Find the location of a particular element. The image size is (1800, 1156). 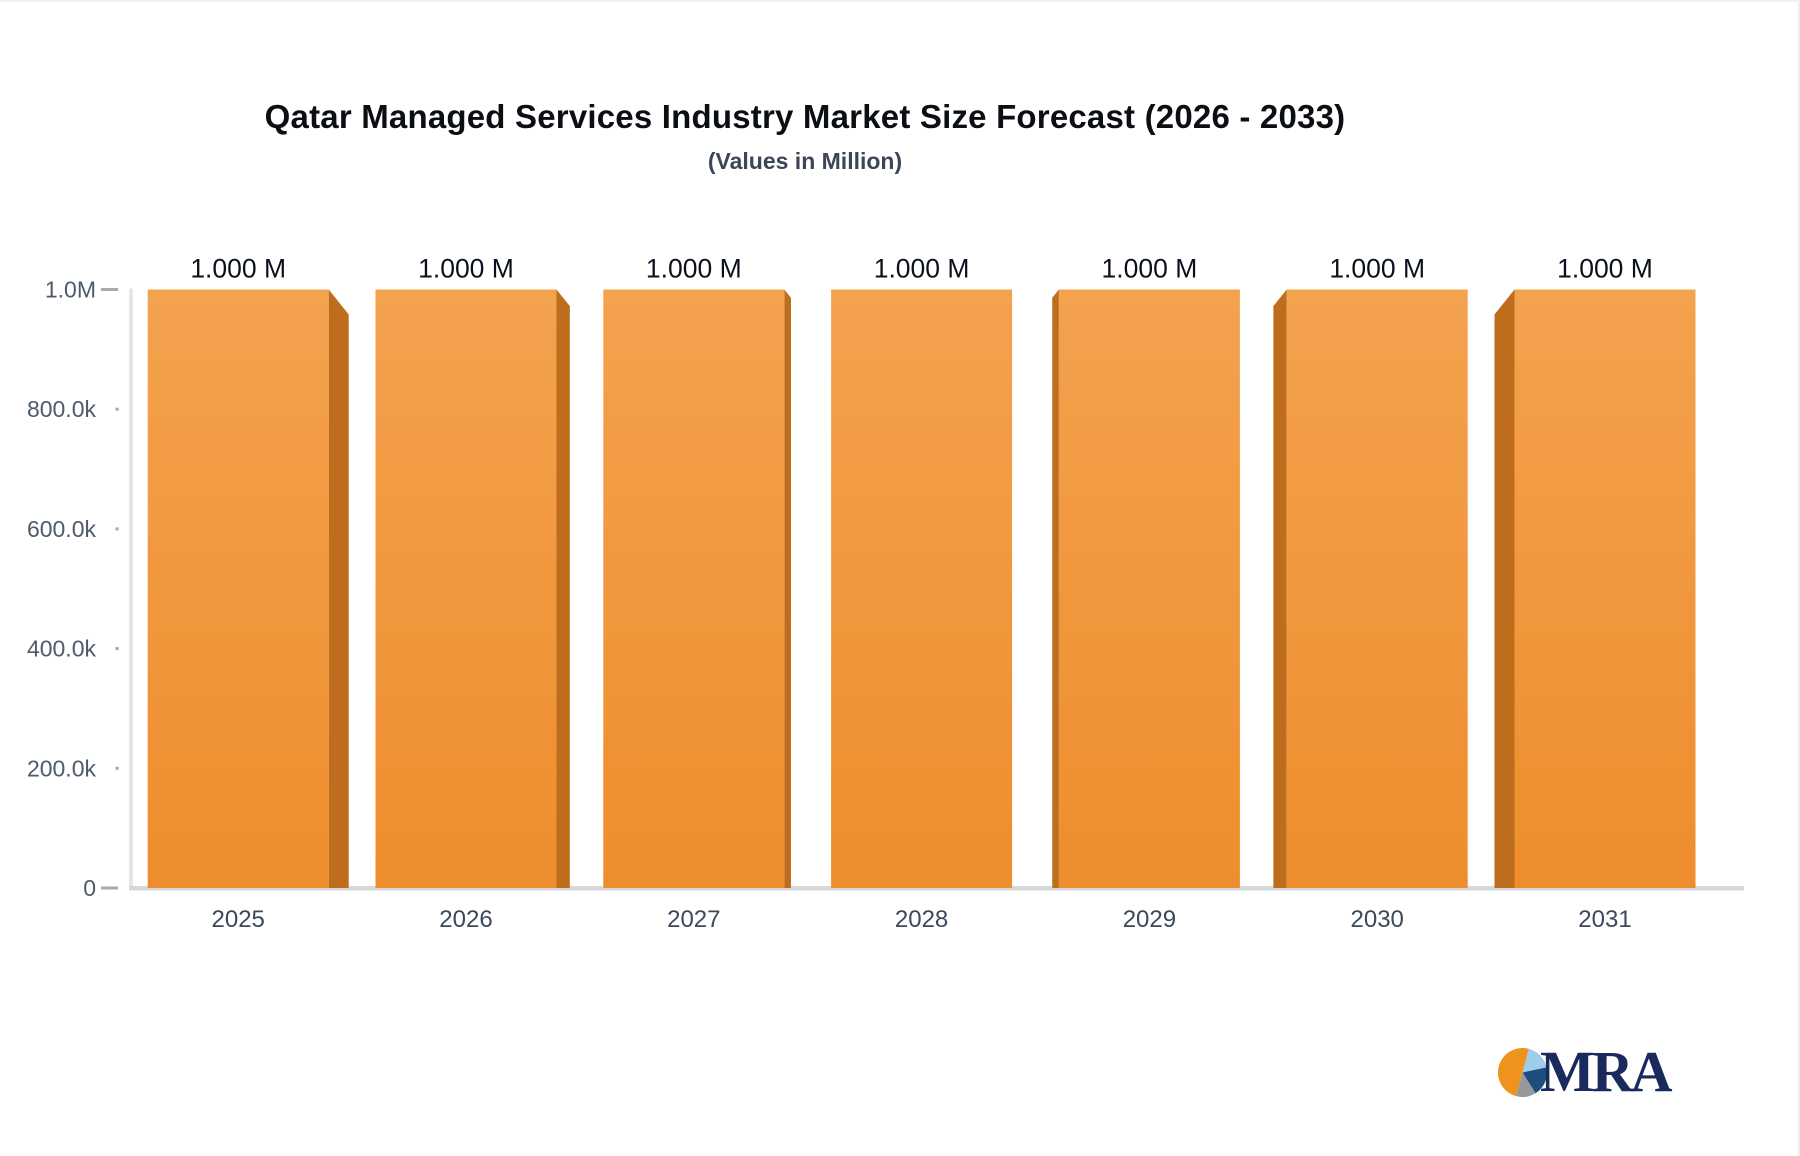

logo-pie-icon is located at coordinates (1522, 1072).